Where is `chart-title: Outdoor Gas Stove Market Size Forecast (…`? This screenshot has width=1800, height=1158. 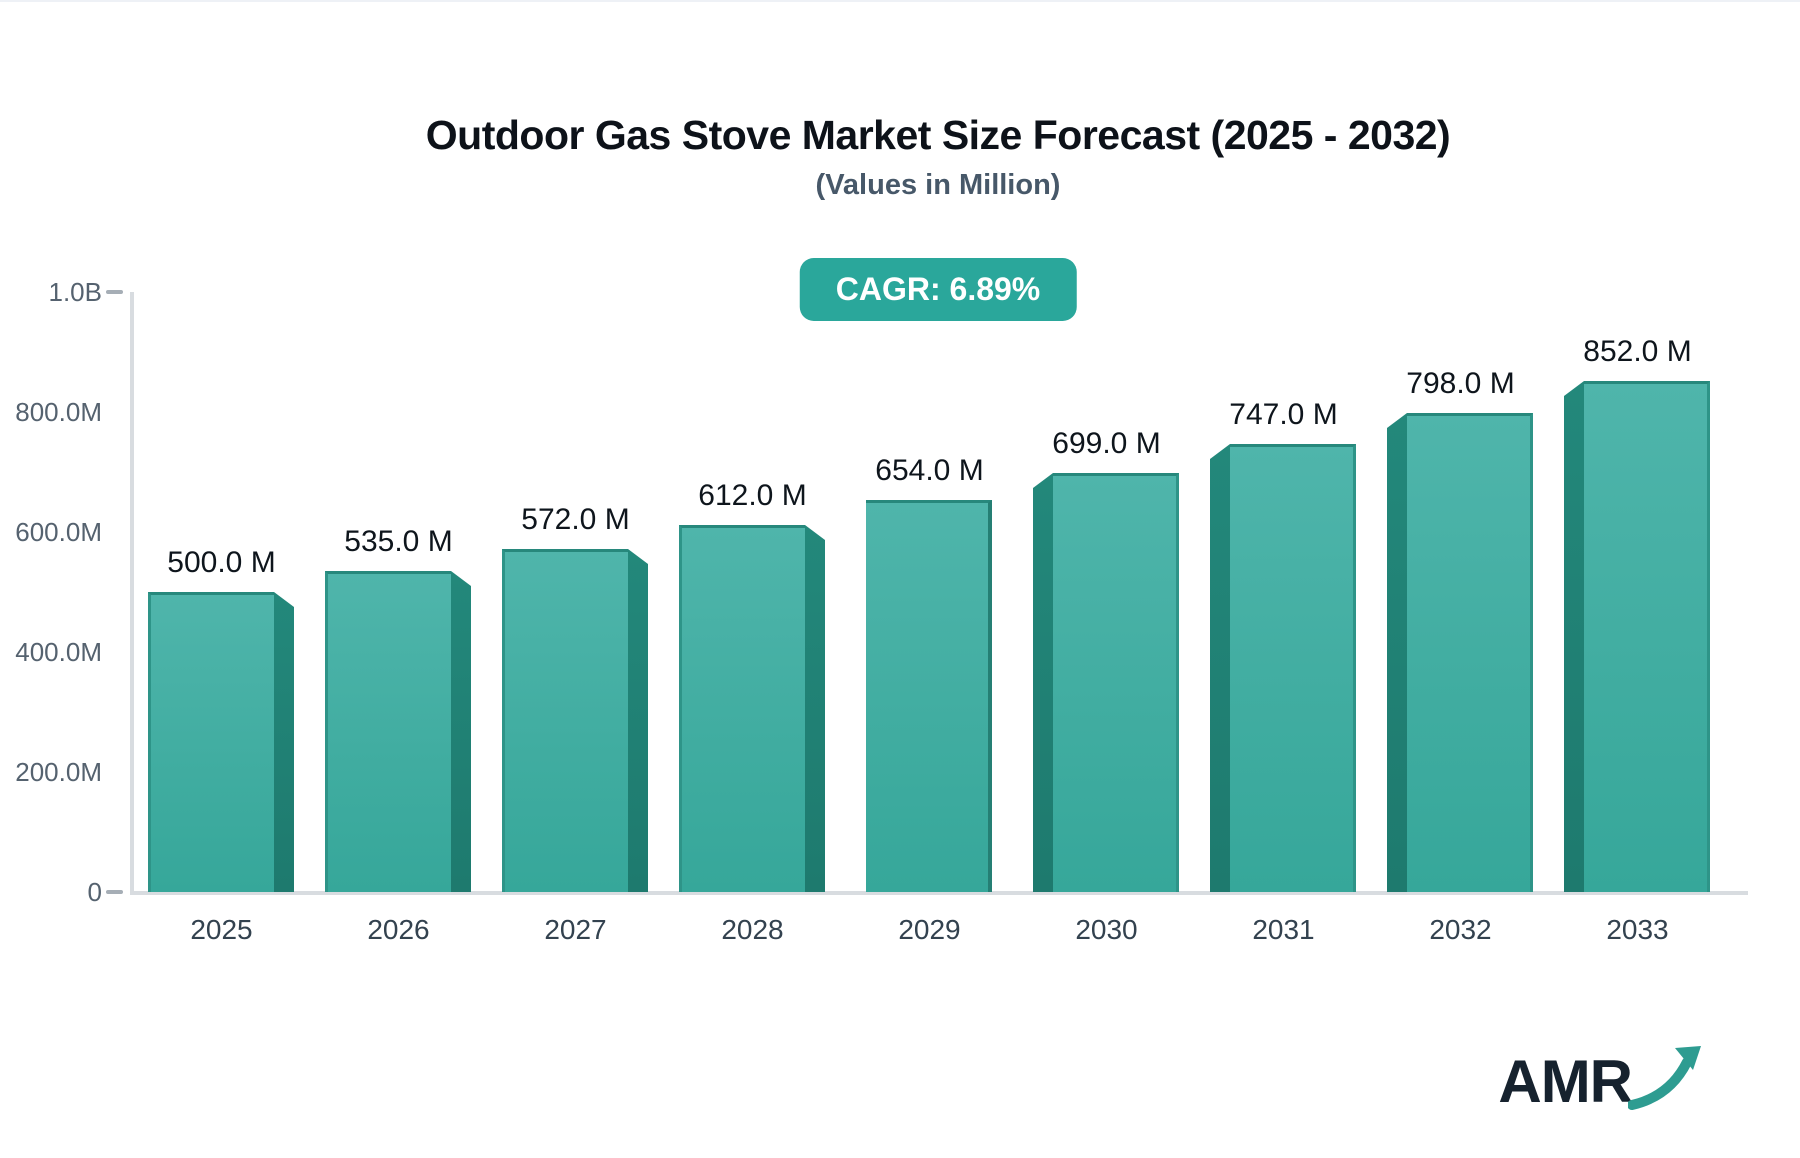 chart-title: Outdoor Gas Stove Market Size Forecast (… is located at coordinates (938, 135).